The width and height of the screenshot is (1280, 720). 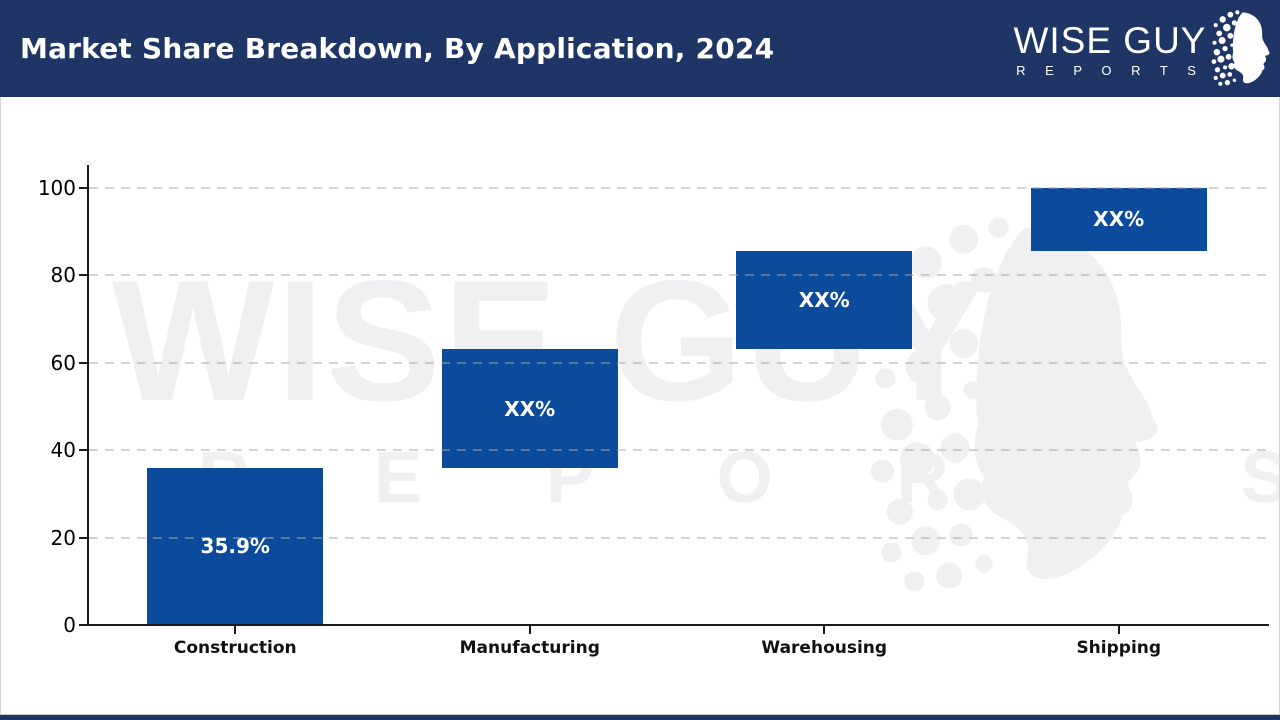 I want to click on logo-reports-text: R E P O R T S, so click(x=1110, y=70).